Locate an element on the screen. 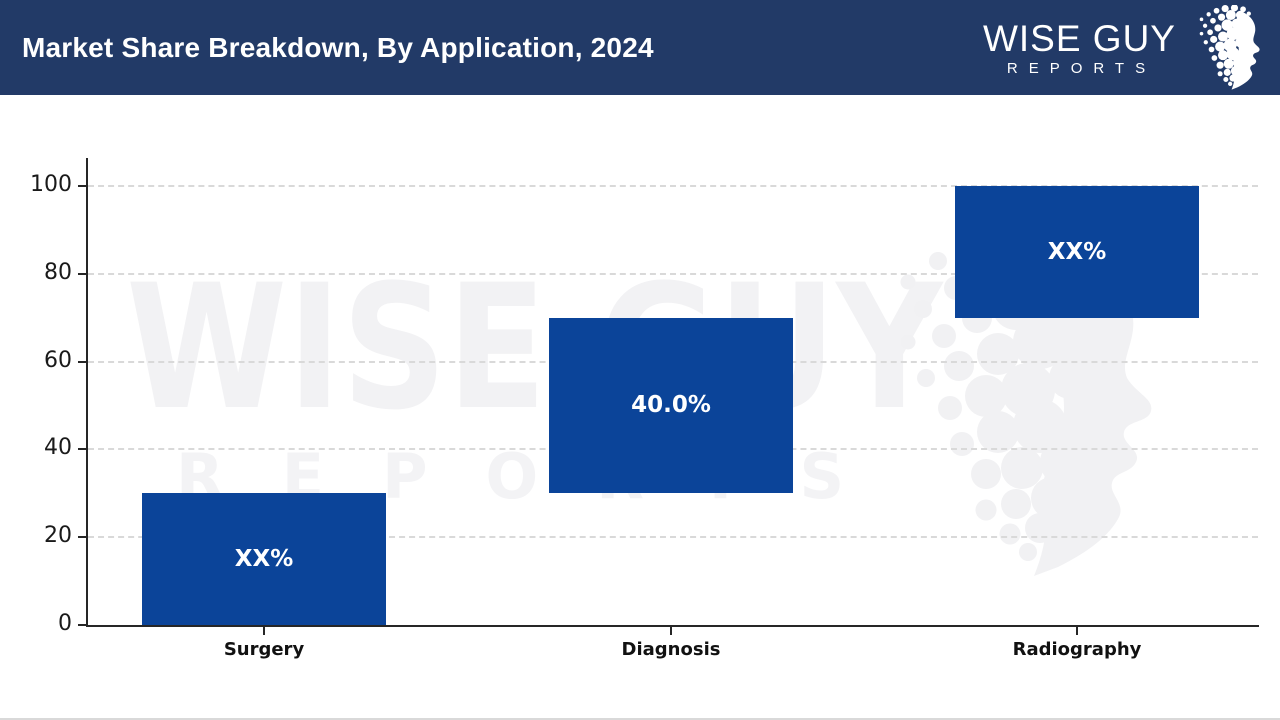 This screenshot has height=720, width=1280. x-category-label-diagnosis: Diagnosis is located at coordinates (671, 649).